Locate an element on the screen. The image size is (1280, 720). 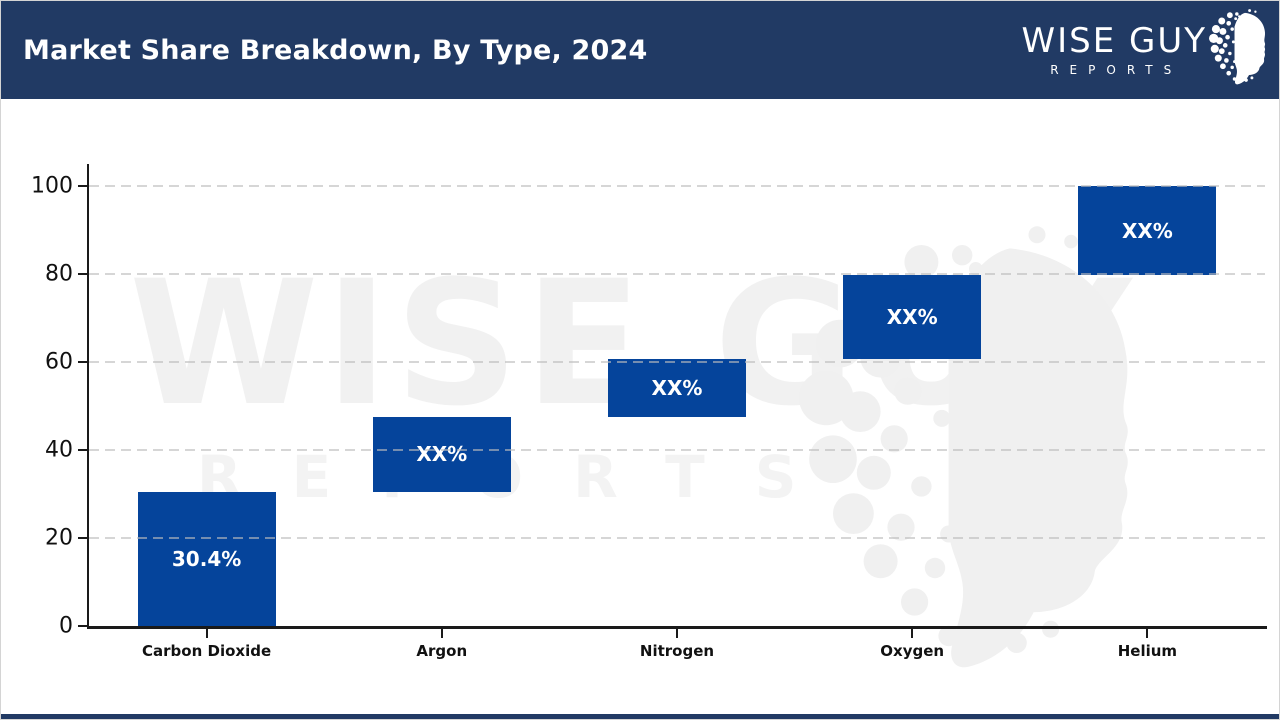
y-tick-label-80: 80 is located at coordinates (59, 274).